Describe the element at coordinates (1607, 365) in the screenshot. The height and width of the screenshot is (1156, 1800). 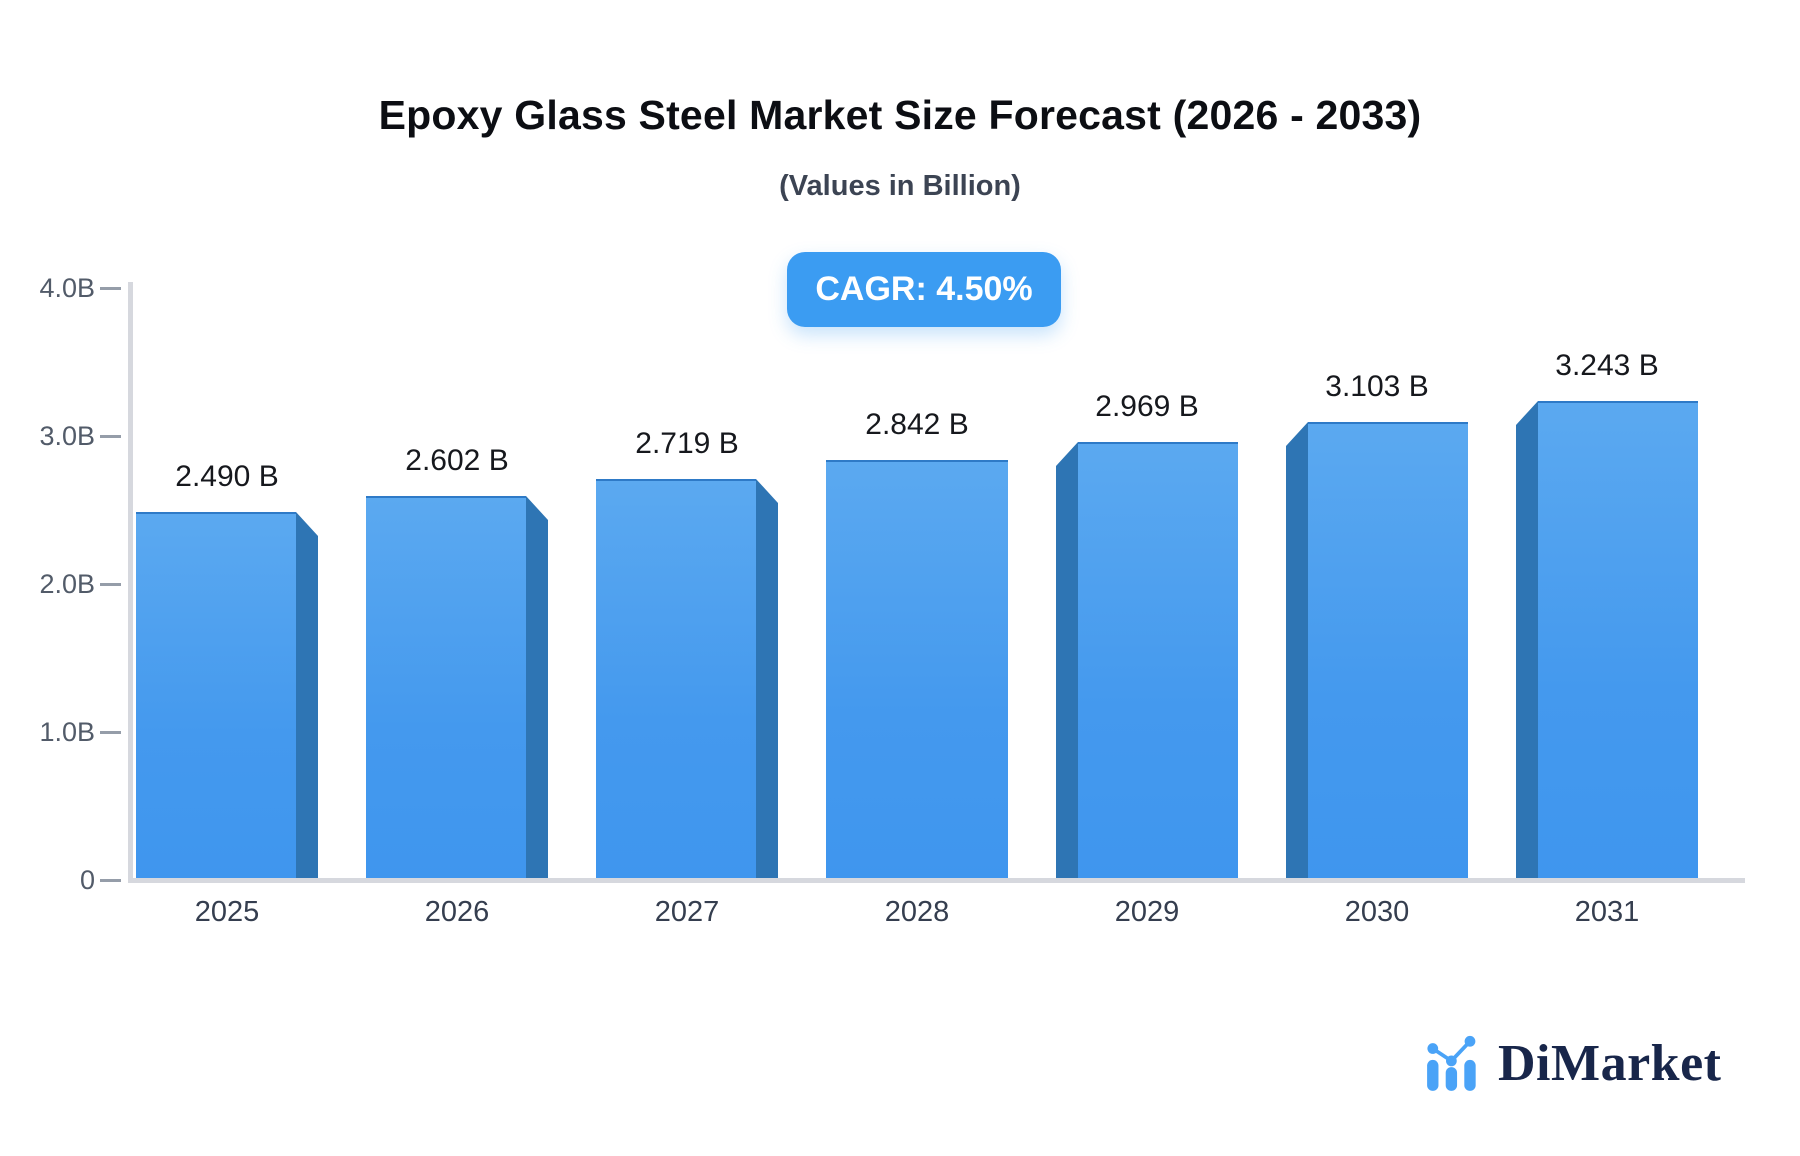
I see `bar-value-label-2031: 3.243 B` at that location.